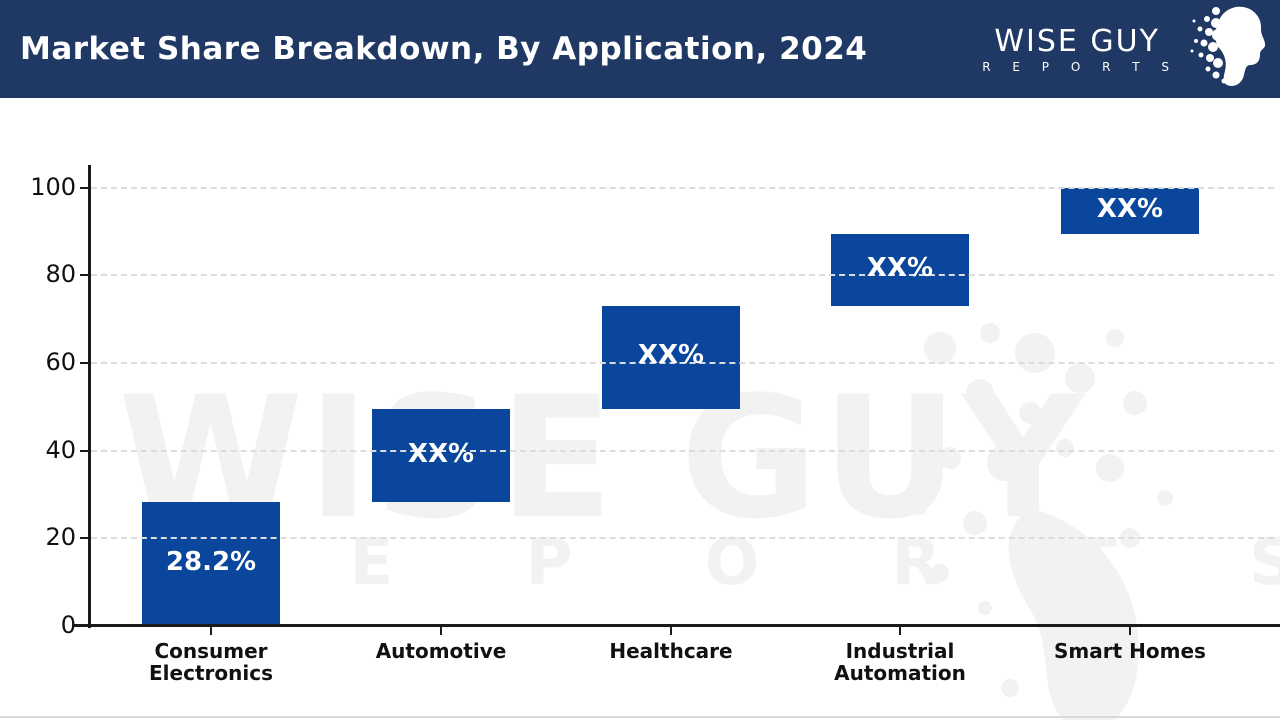 The image size is (1280, 720). What do you see at coordinates (89, 396) in the screenshot?
I see `y-axis-line` at bounding box center [89, 396].